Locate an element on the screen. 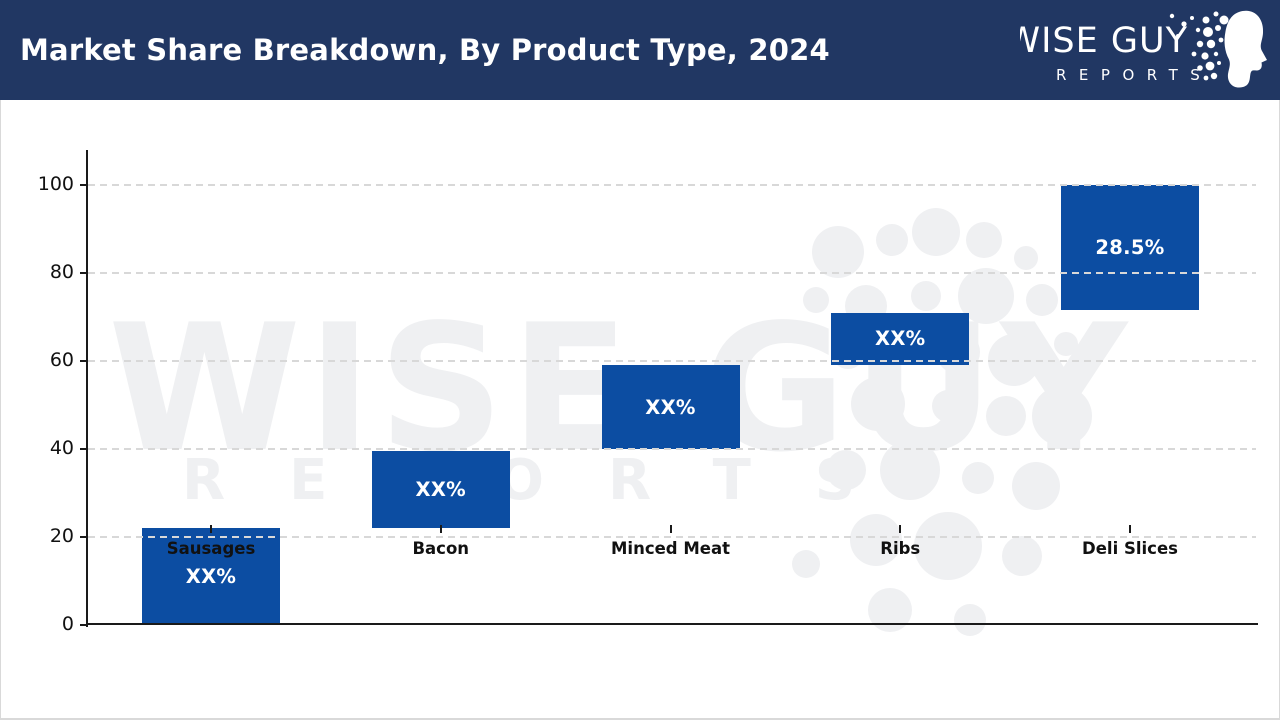 Image resolution: width=1280 pixels, height=720 pixels. bar-minced-meat: XX% is located at coordinates (670, 407).